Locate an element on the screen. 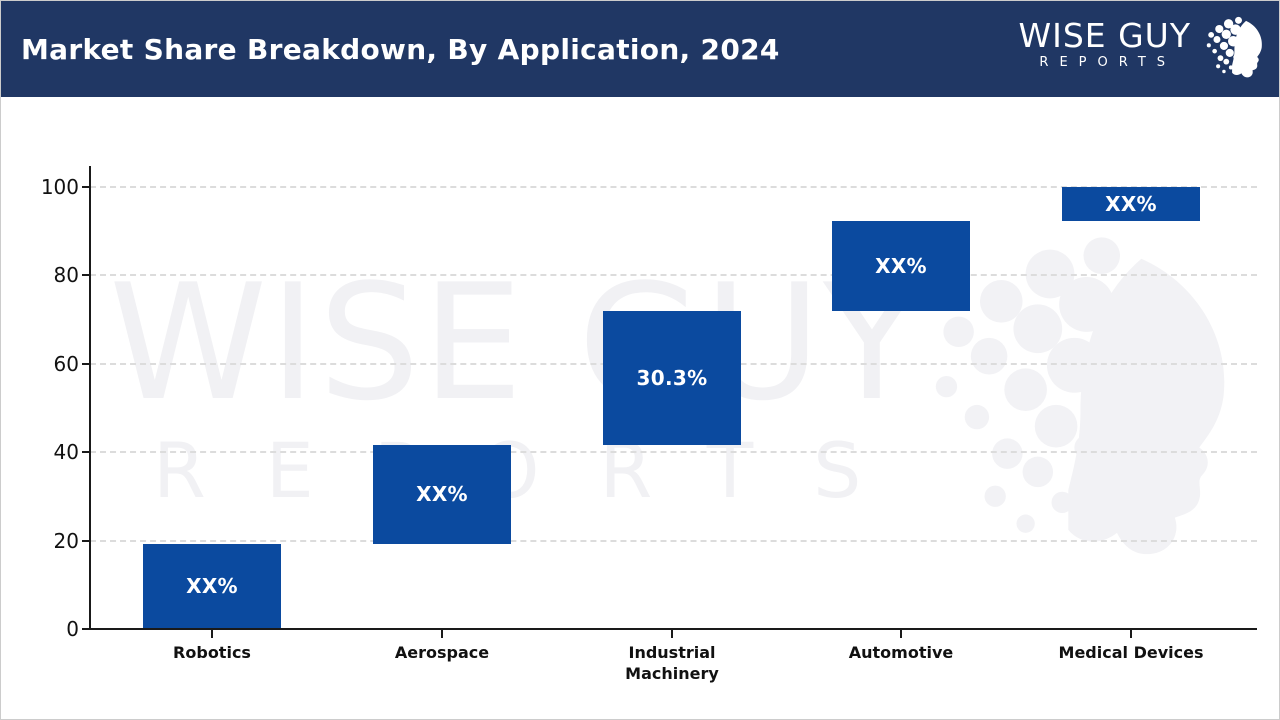 The width and height of the screenshot is (1280, 720). logo-wordmark: WISE GUY is located at coordinates (1104, 35).